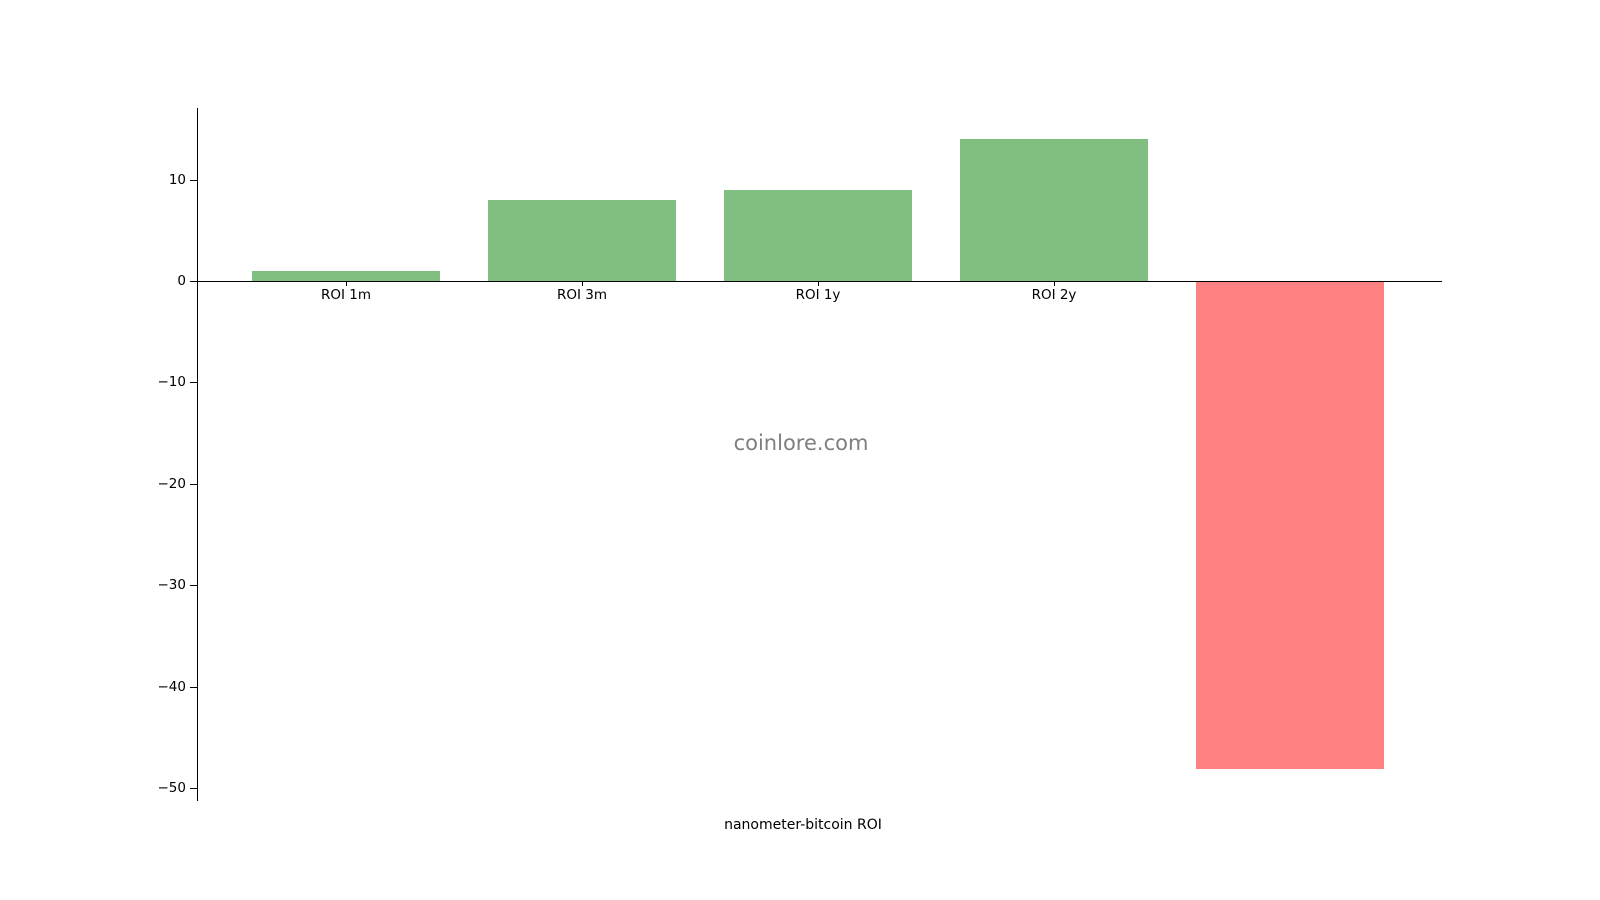 Image resolution: width=1600 pixels, height=900 pixels. Describe the element at coordinates (181, 281) in the screenshot. I see `y-tick-label: 0` at that location.